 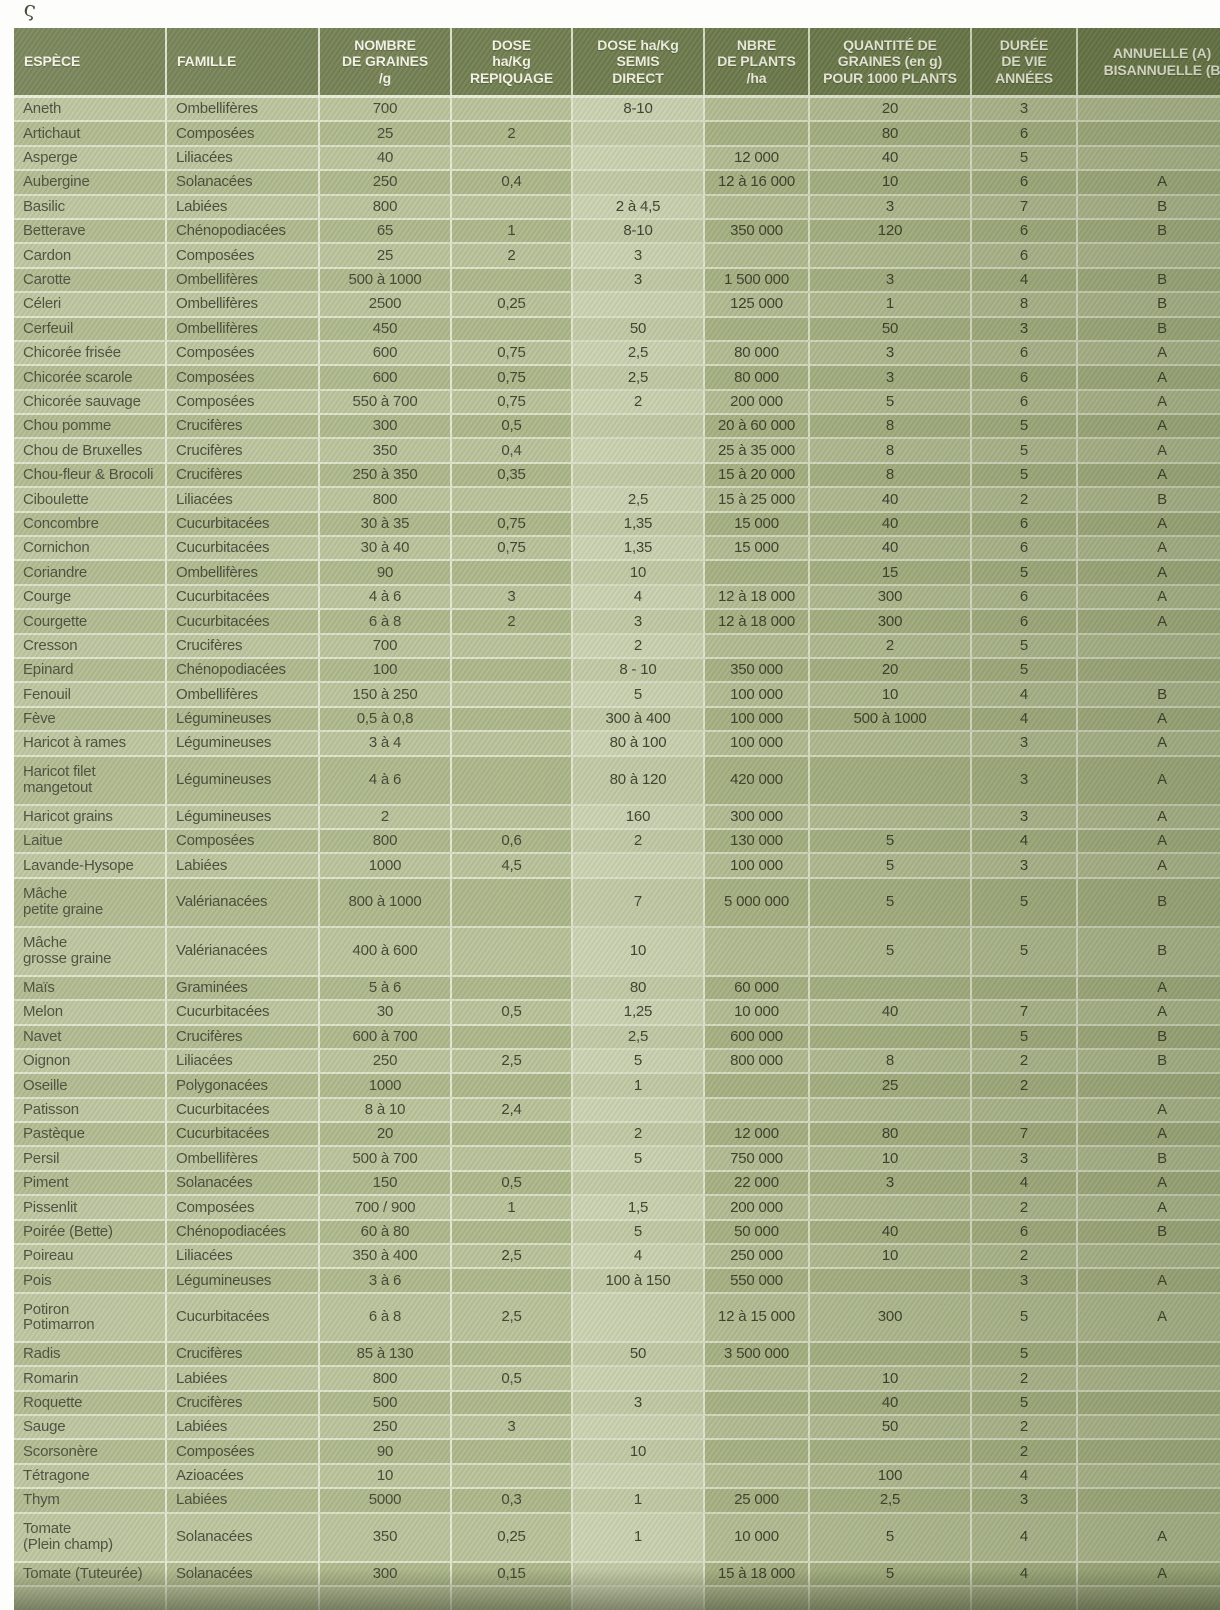 I want to click on cell-dose-ha-kg-semis-direct: 1,5, so click(x=639, y=1207).